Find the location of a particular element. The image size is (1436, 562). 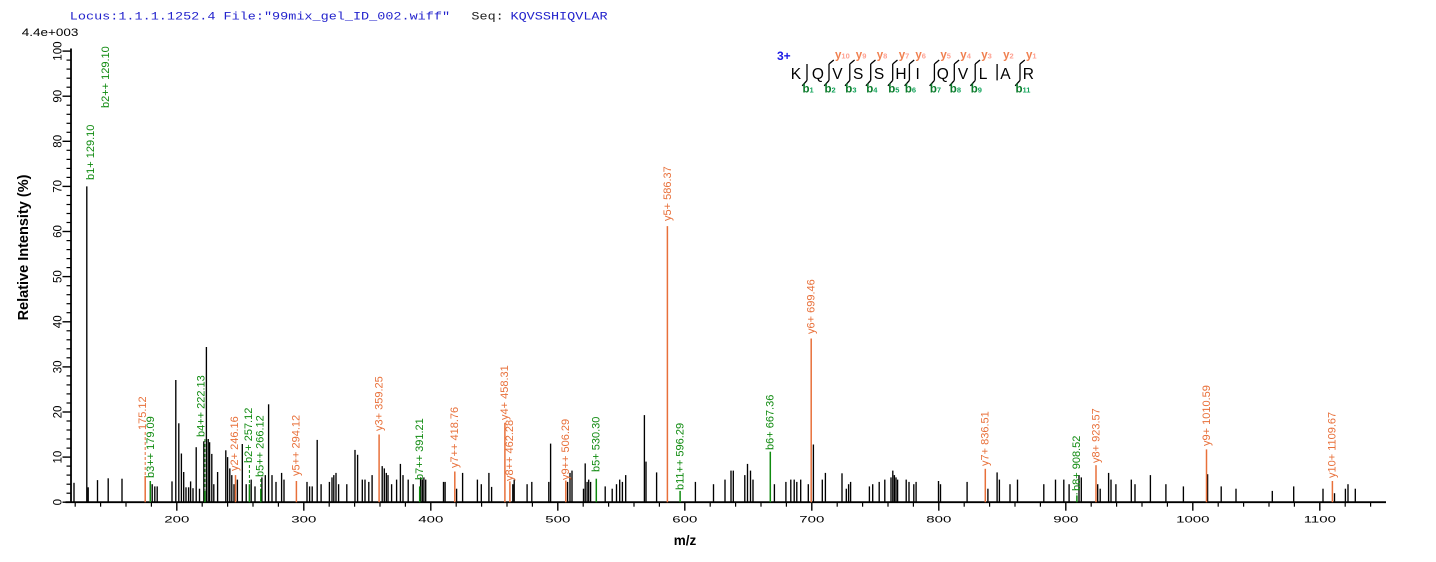

svg-text: y9++ 506.29 is located at coordinates (566, 449).